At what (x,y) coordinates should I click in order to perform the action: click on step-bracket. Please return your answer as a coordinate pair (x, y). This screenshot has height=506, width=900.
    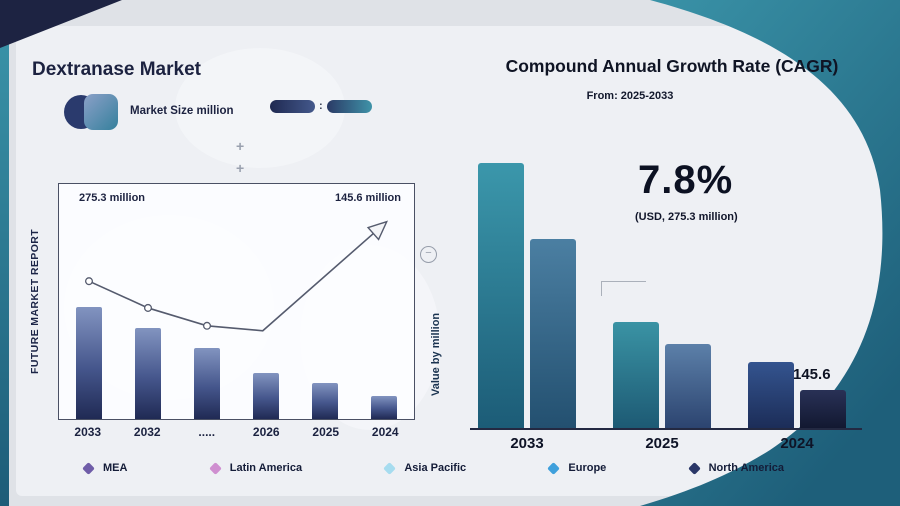
    Looking at the image, I should click on (623, 288).